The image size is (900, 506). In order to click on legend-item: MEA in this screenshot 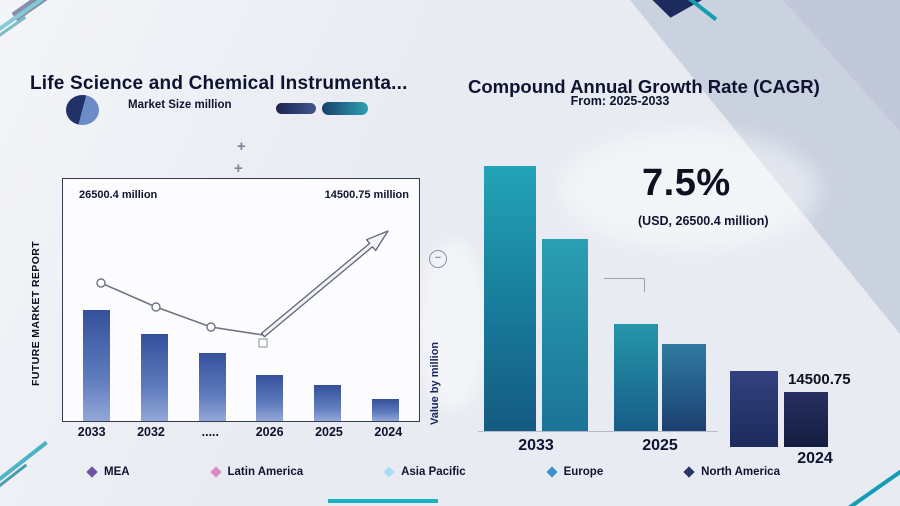, I will do `click(108, 472)`.